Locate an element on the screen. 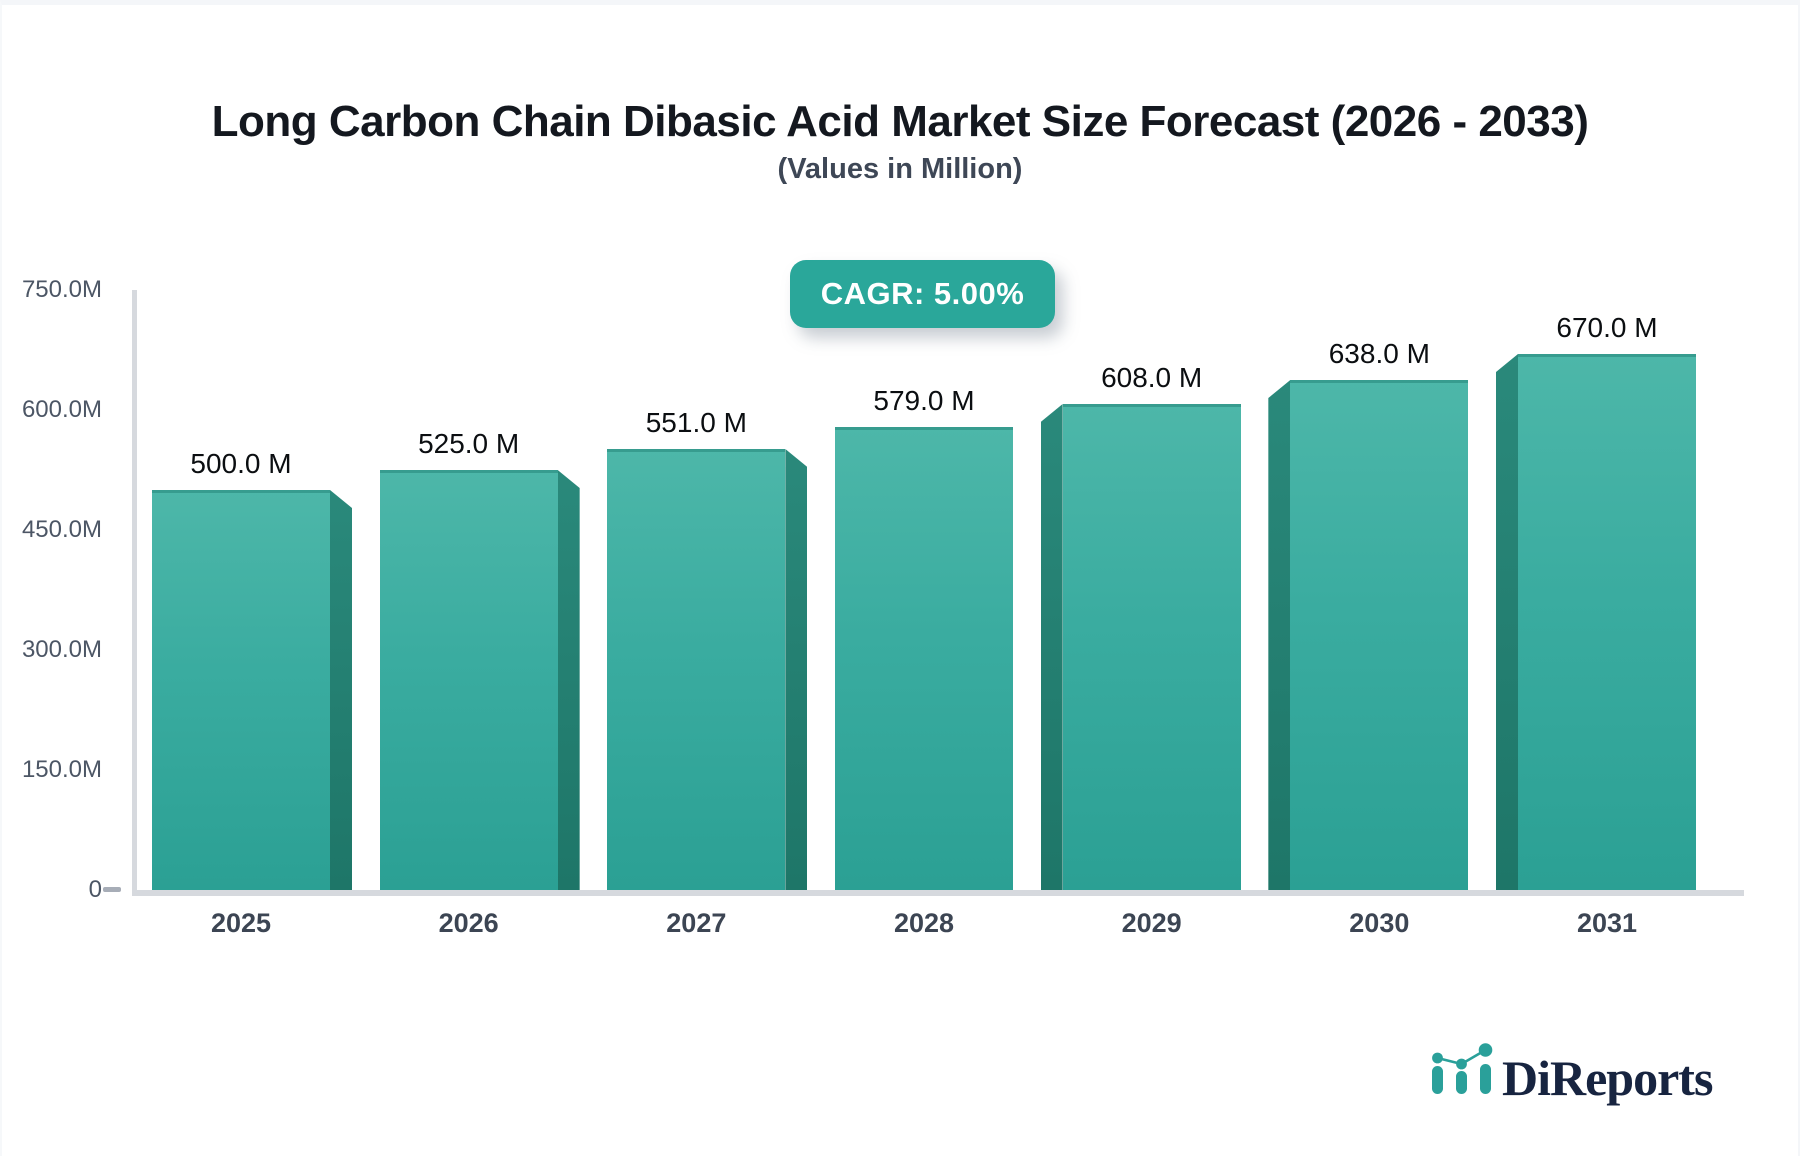 The width and height of the screenshot is (1800, 1156). brand-logo: DiReports is located at coordinates (1571, 1069).